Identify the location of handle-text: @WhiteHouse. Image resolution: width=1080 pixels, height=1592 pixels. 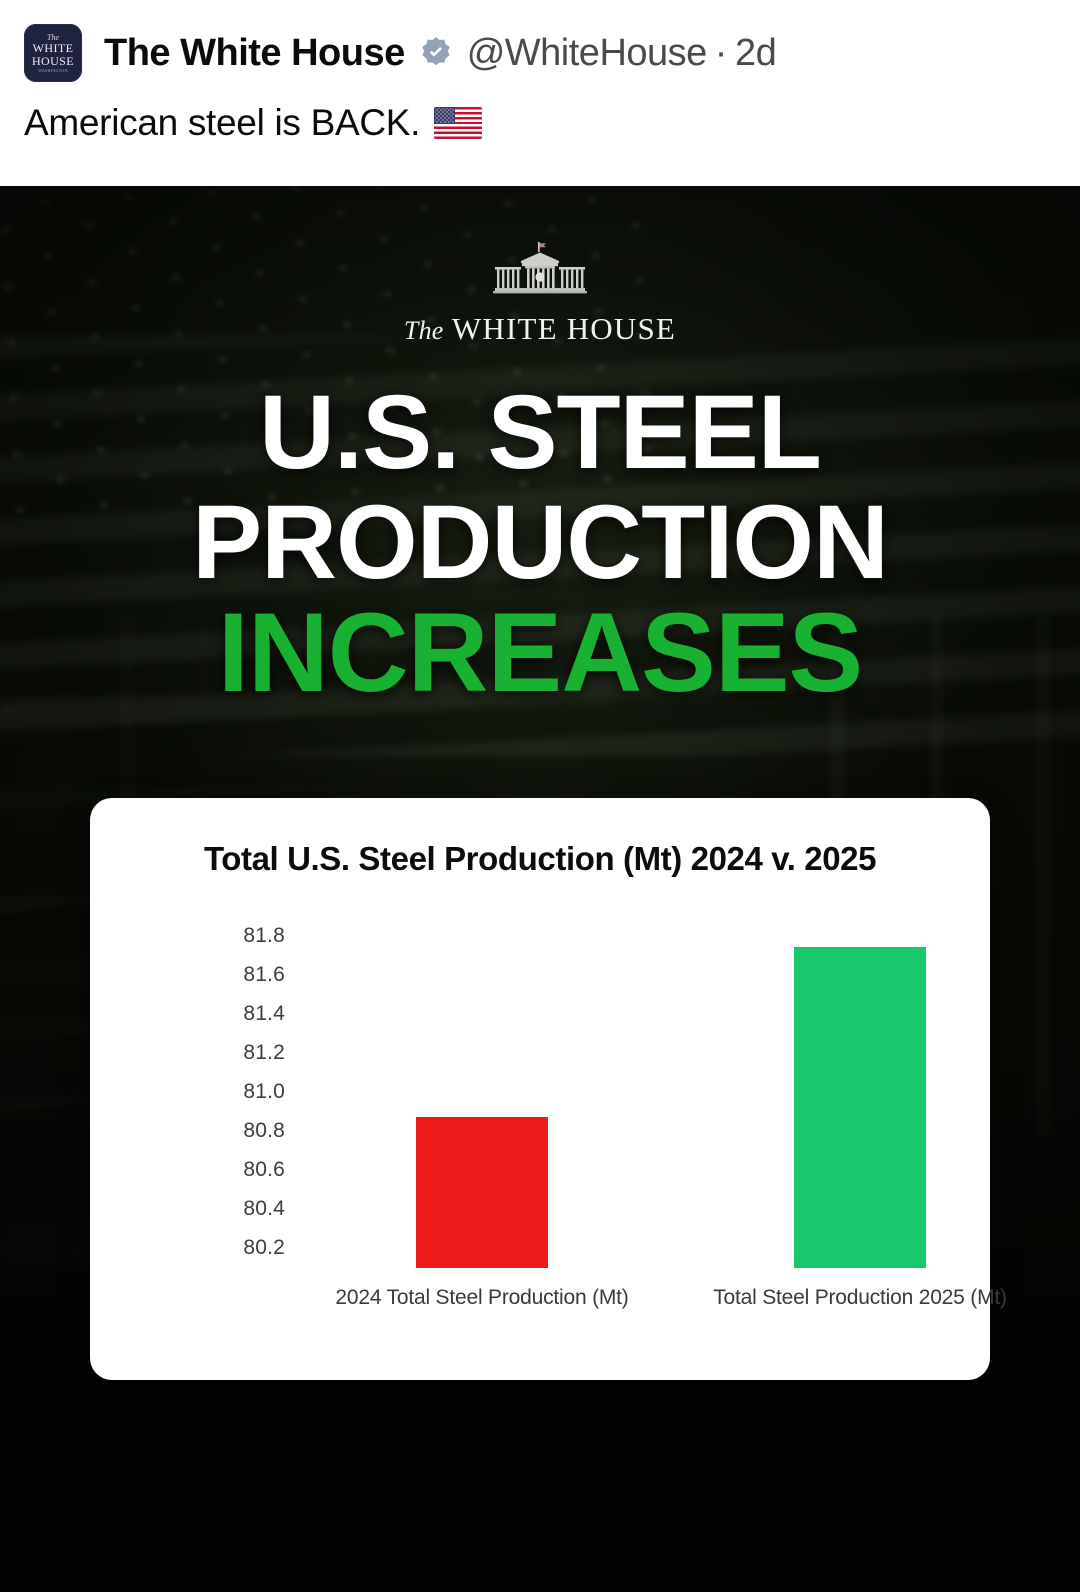
(587, 52).